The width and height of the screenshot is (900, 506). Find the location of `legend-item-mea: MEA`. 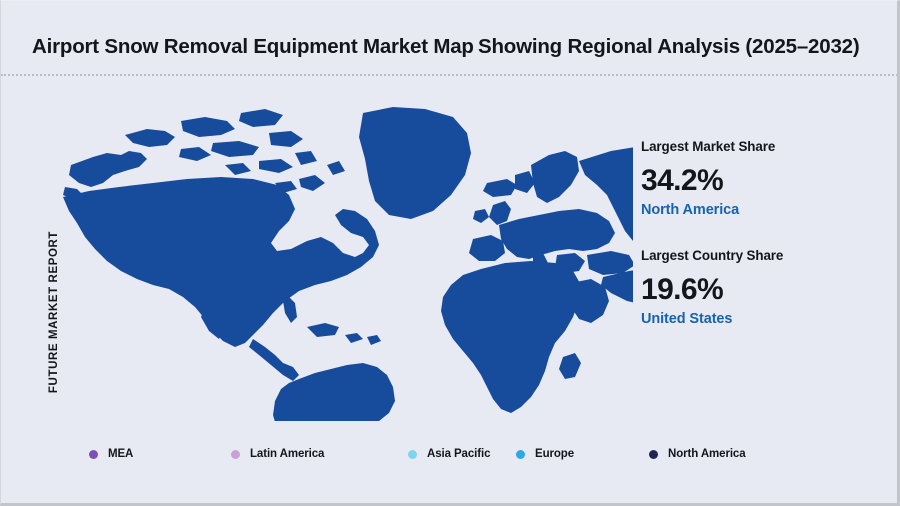

legend-item-mea: MEA is located at coordinates (111, 454).